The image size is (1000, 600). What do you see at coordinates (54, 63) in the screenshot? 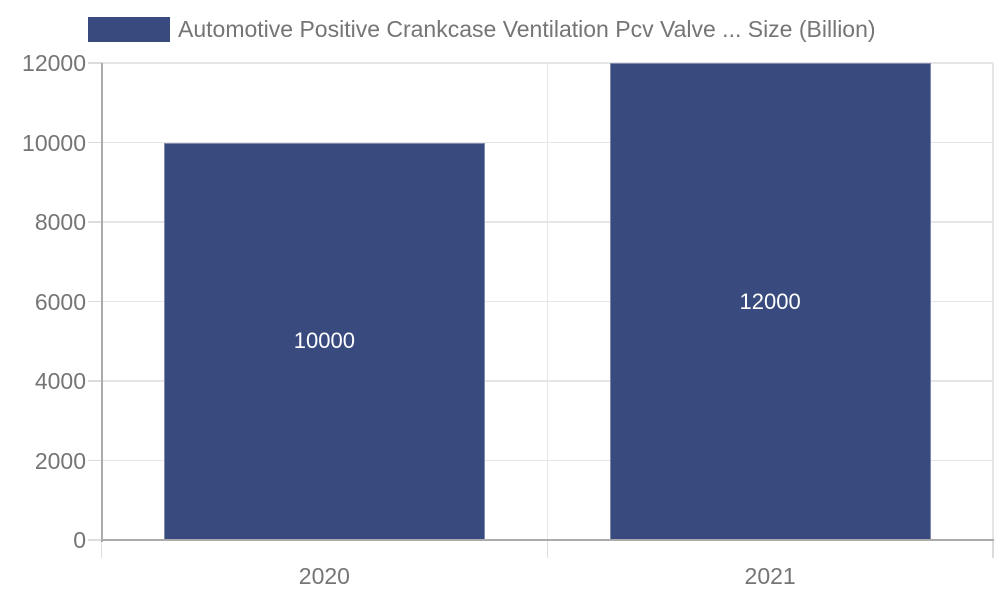
I see `y-axis-tick-label: 12000` at bounding box center [54, 63].